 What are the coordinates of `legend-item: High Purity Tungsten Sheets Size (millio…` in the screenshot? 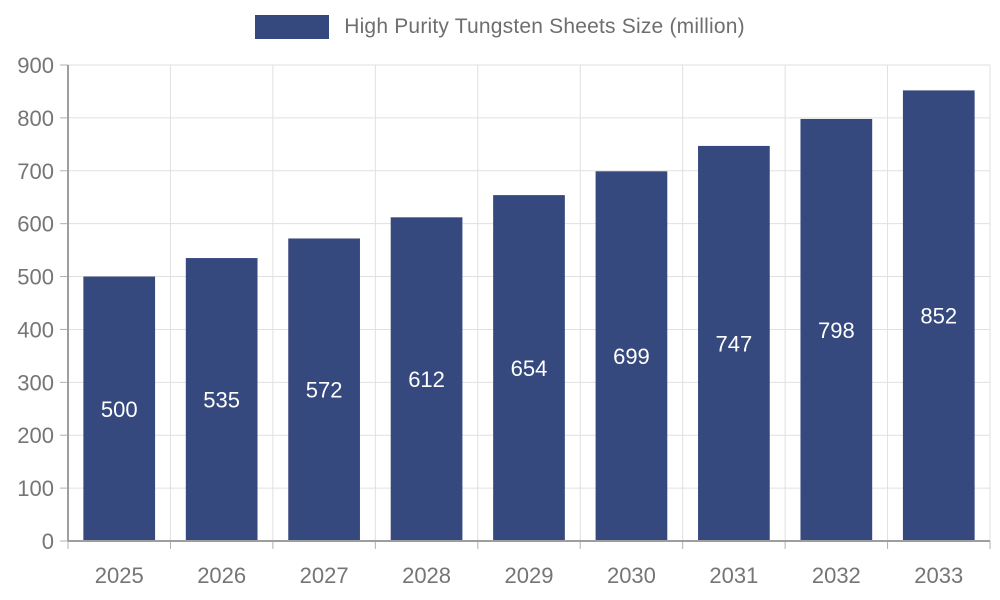 It's located at (500, 27).